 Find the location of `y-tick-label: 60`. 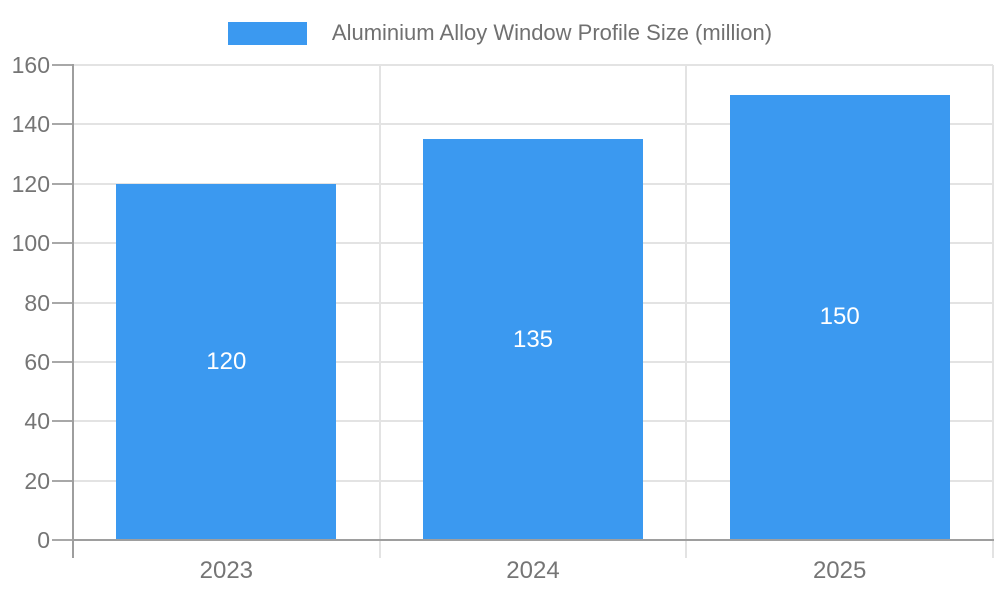

y-tick-label: 60 is located at coordinates (37, 361).